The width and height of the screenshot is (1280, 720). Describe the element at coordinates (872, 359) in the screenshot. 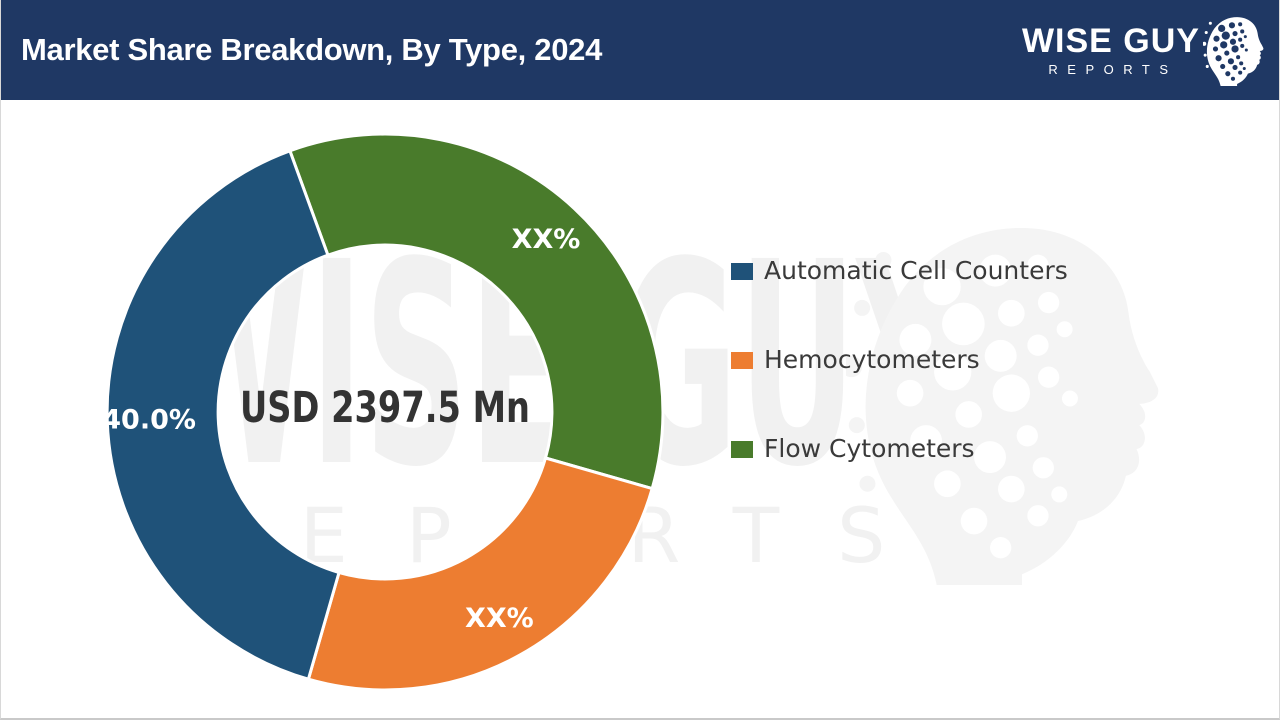

I see `legend-label: Hemocytometers` at that location.